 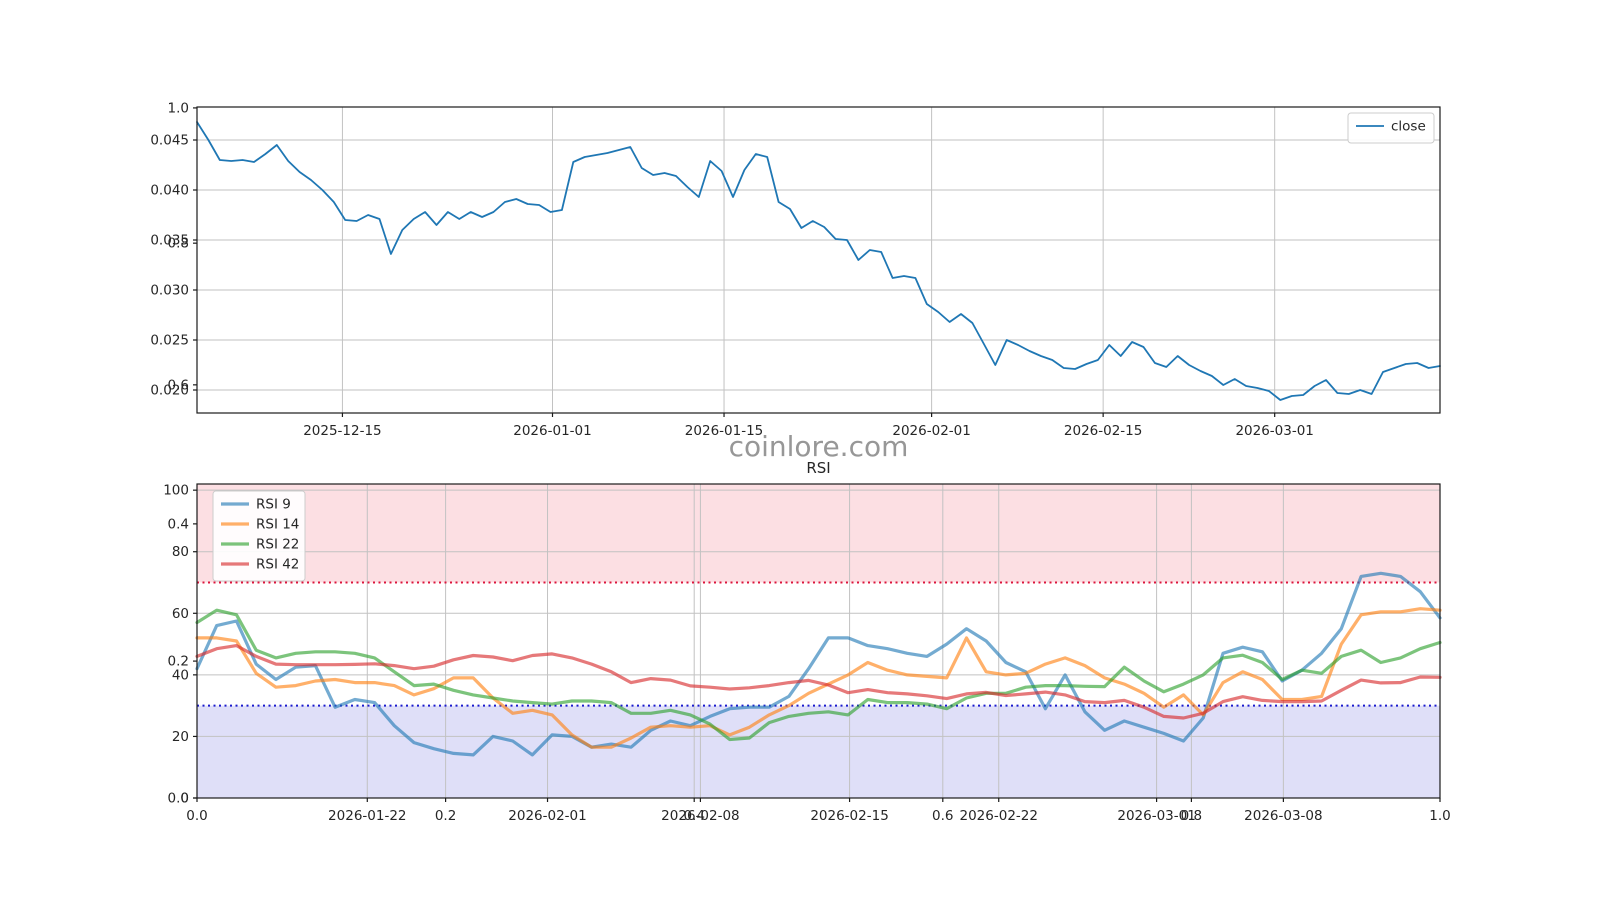 I want to click on x-tick-label: 2026-01-22, so click(x=367, y=816).